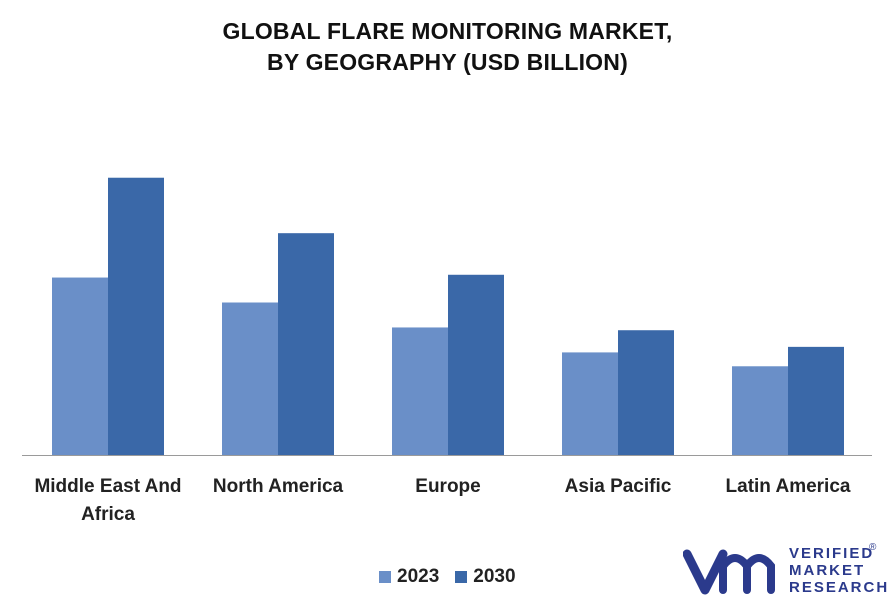  Describe the element at coordinates (590, 403) in the screenshot. I see `bar-2023-asia-pacific` at that location.